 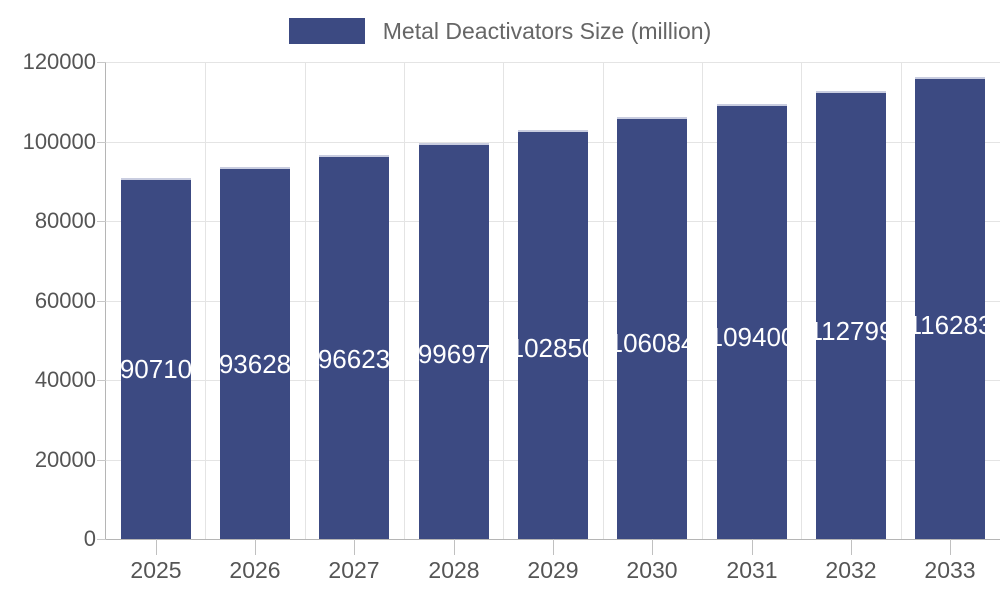 What do you see at coordinates (851, 570) in the screenshot?
I see `x-axis-tick-label: 2032` at bounding box center [851, 570].